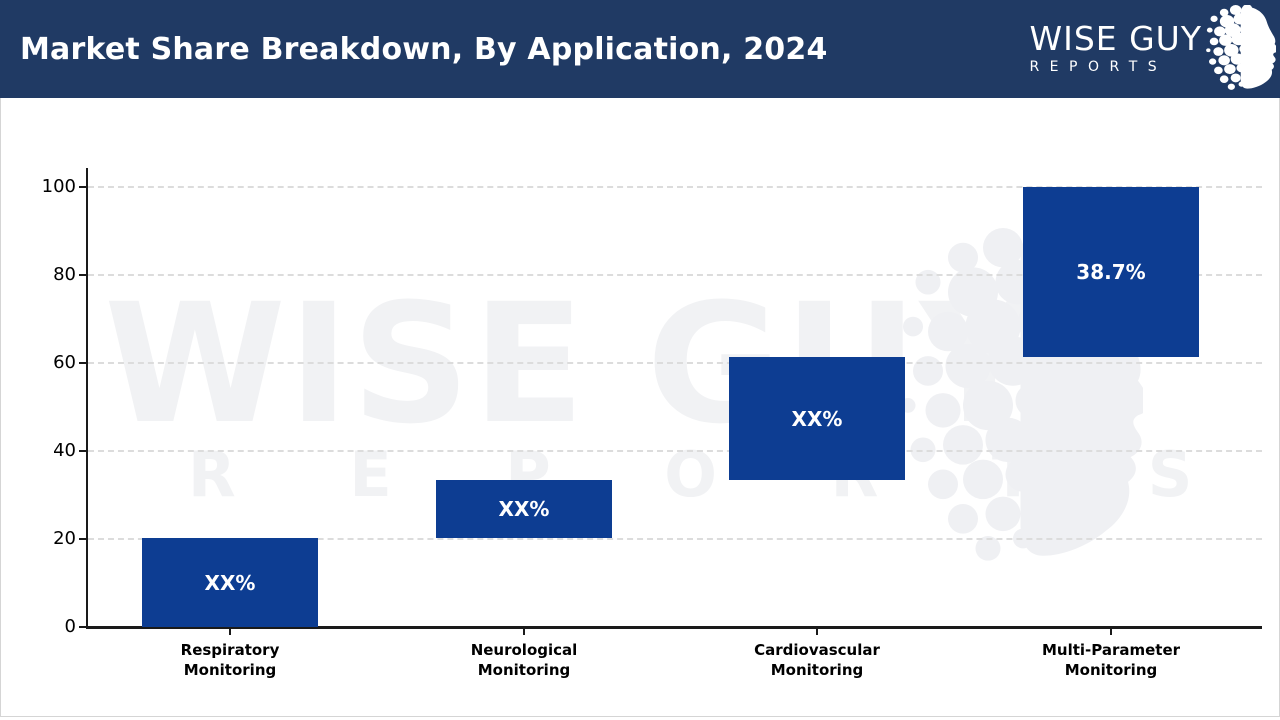 This screenshot has width=1280, height=720. I want to click on y-tick-label: 20, so click(64, 538).